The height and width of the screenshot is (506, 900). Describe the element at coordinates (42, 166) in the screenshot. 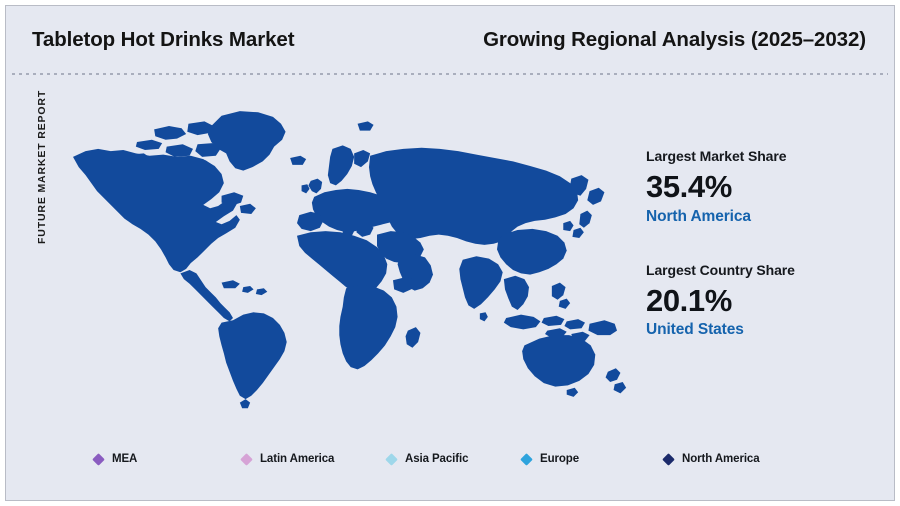

I see `brand-vertical-label: FUTURE MARKET REPORT` at that location.